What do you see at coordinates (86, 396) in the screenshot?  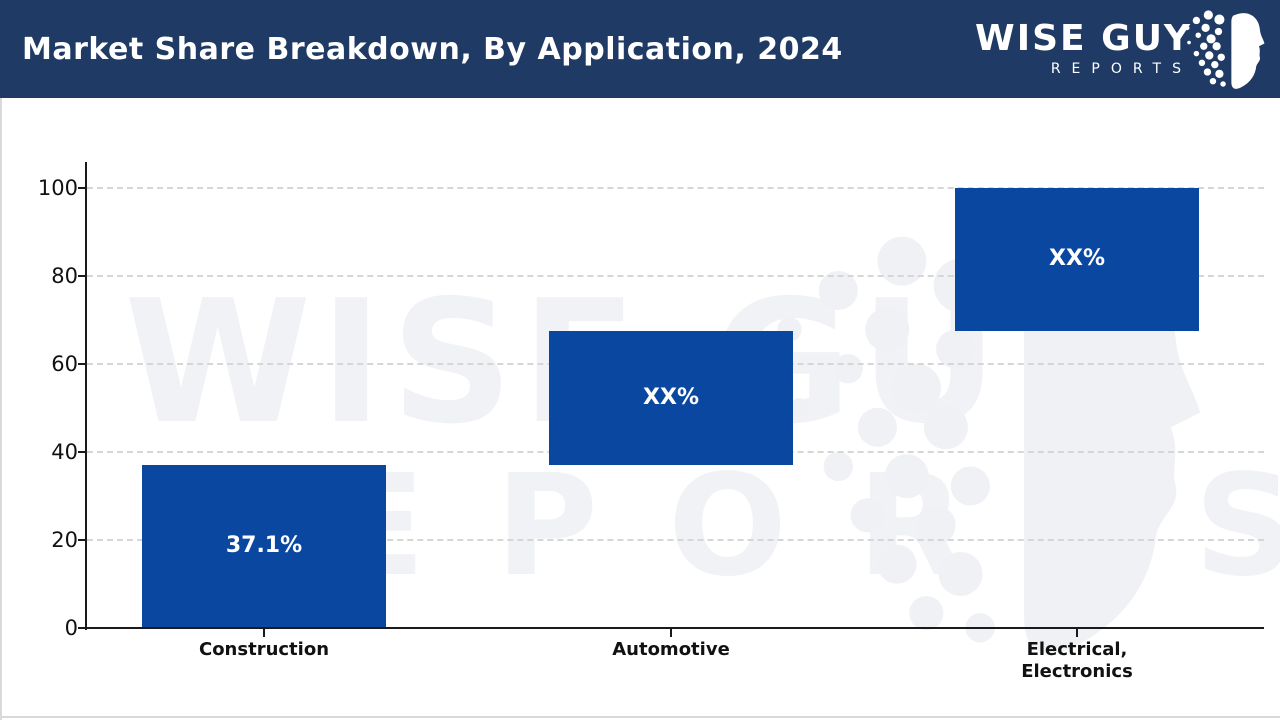 I see `y-axis-line` at bounding box center [86, 396].